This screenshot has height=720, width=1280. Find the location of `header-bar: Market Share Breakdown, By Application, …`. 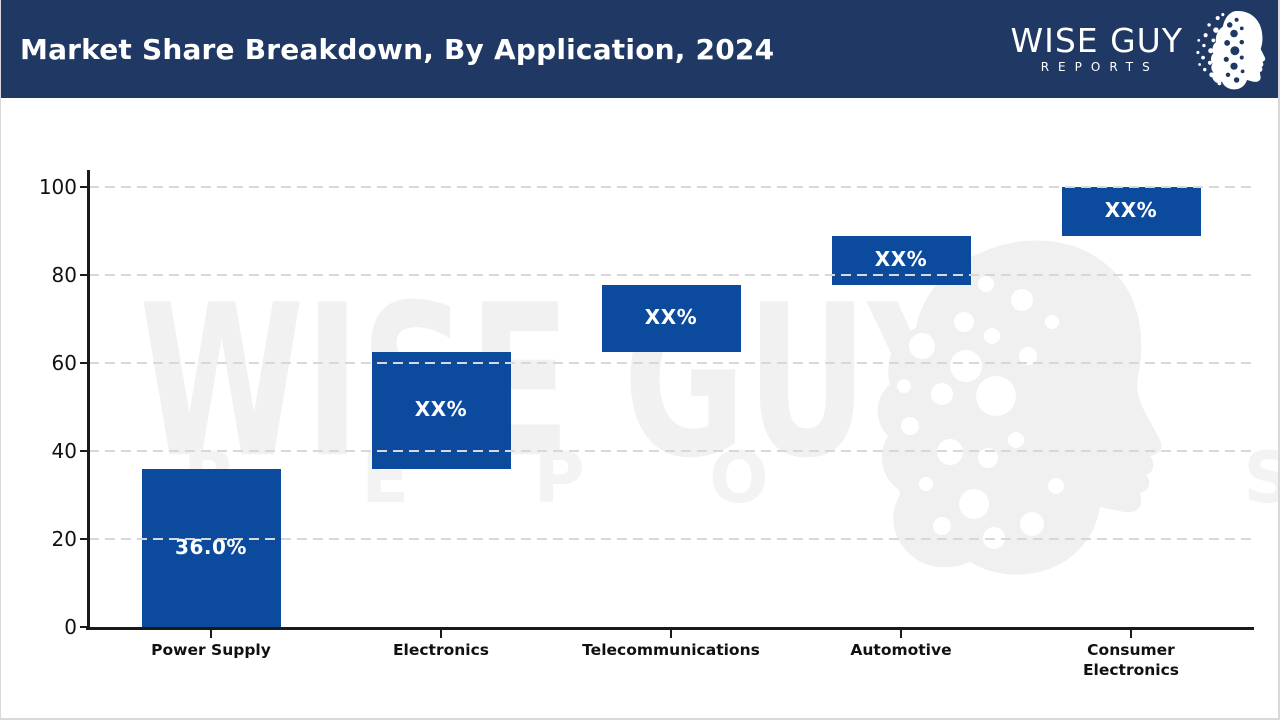

header-bar: Market Share Breakdown, By Application, … is located at coordinates (639, 49).